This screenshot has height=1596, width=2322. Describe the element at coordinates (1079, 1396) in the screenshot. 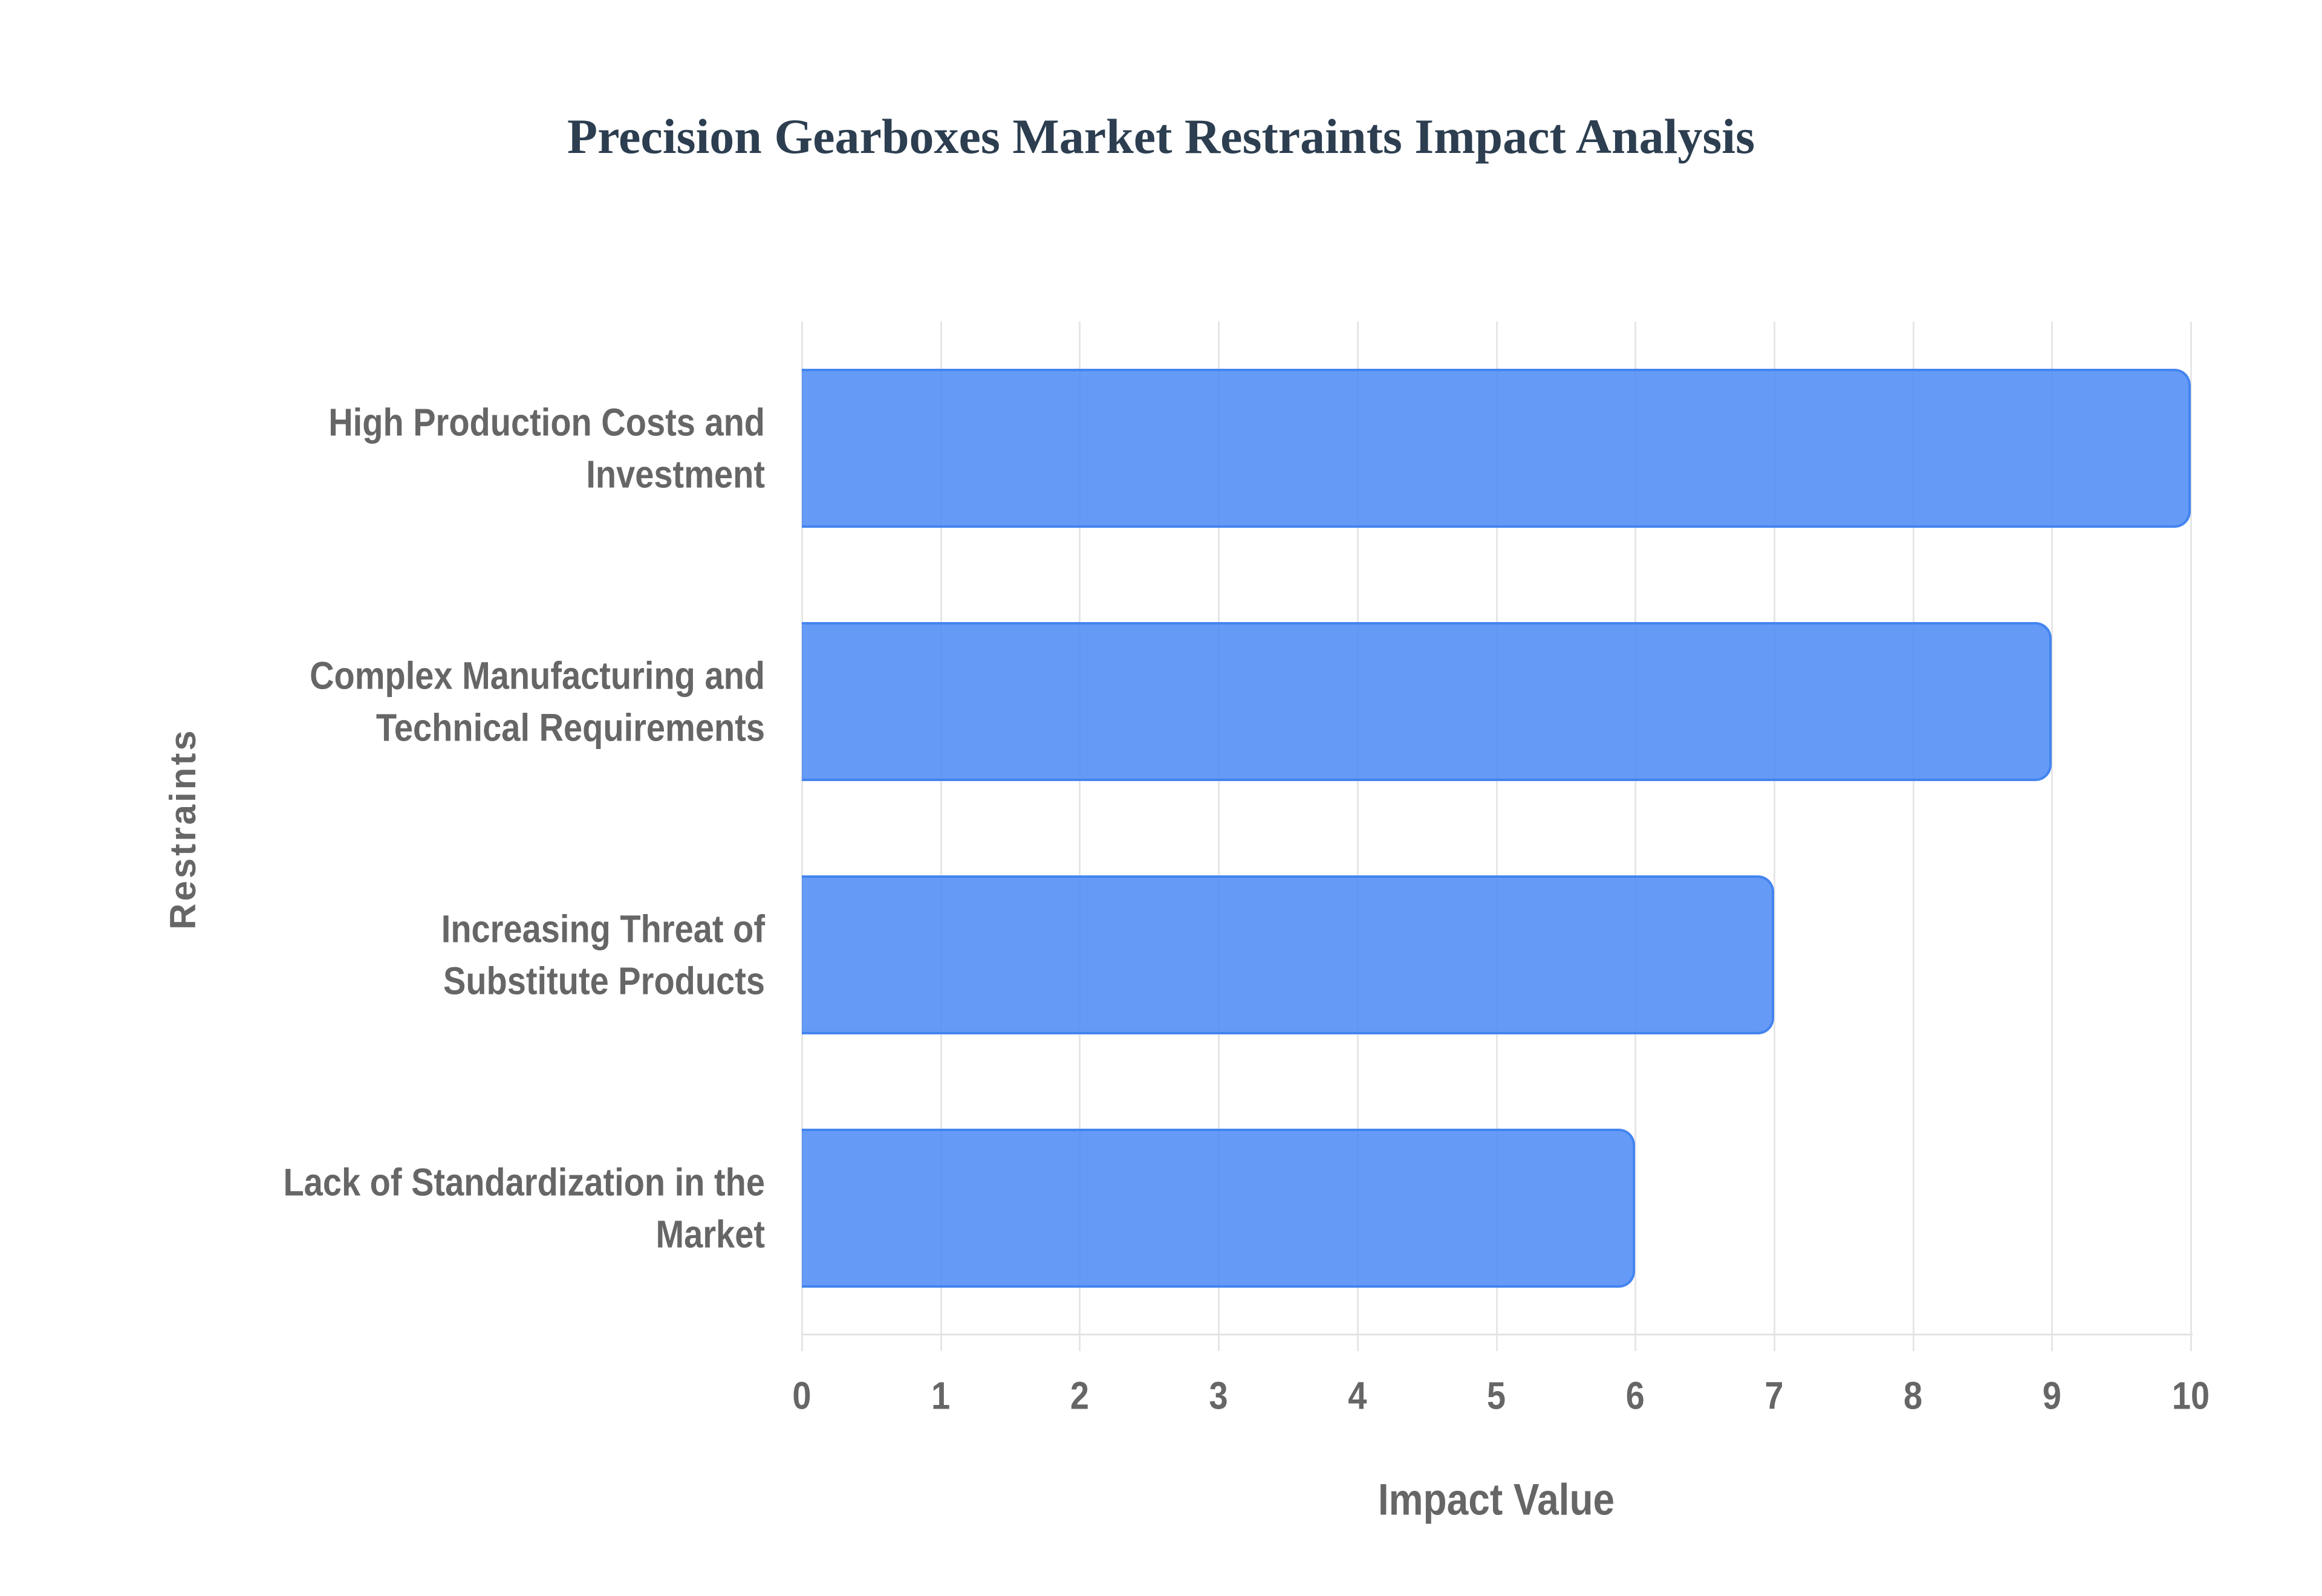

I see `x-tick-label: 2` at that location.